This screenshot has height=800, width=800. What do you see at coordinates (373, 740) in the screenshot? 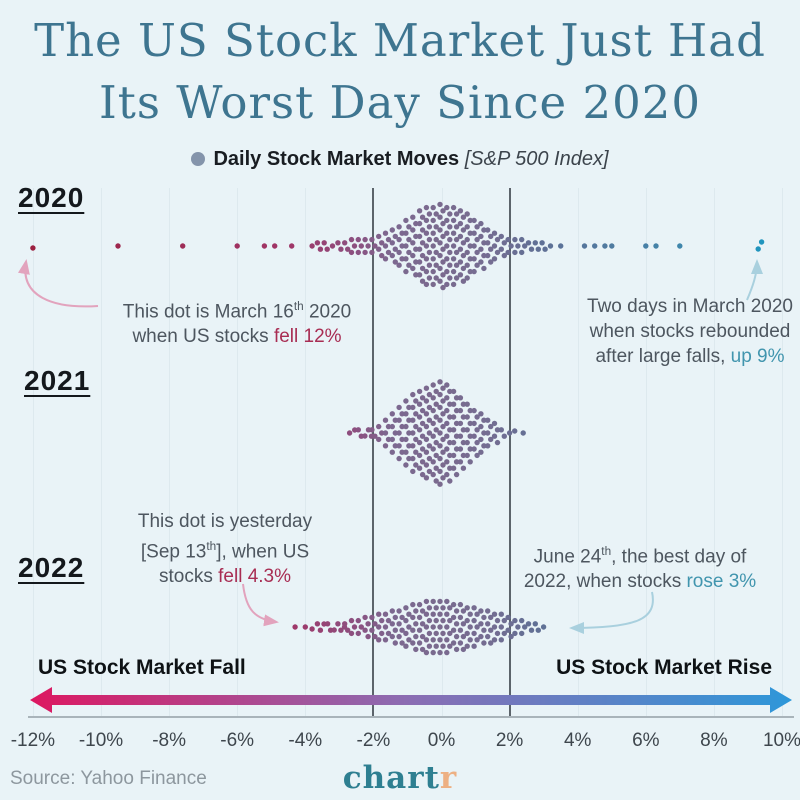
I see `x-tick-label: -2%` at bounding box center [373, 740].